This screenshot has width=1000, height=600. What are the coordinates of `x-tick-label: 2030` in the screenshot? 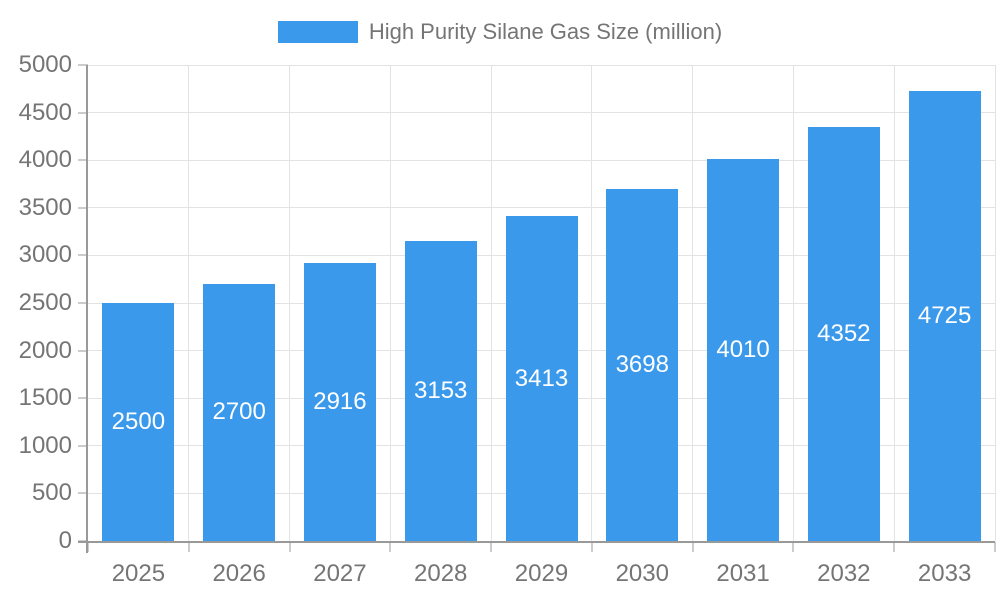 It's located at (642, 573).